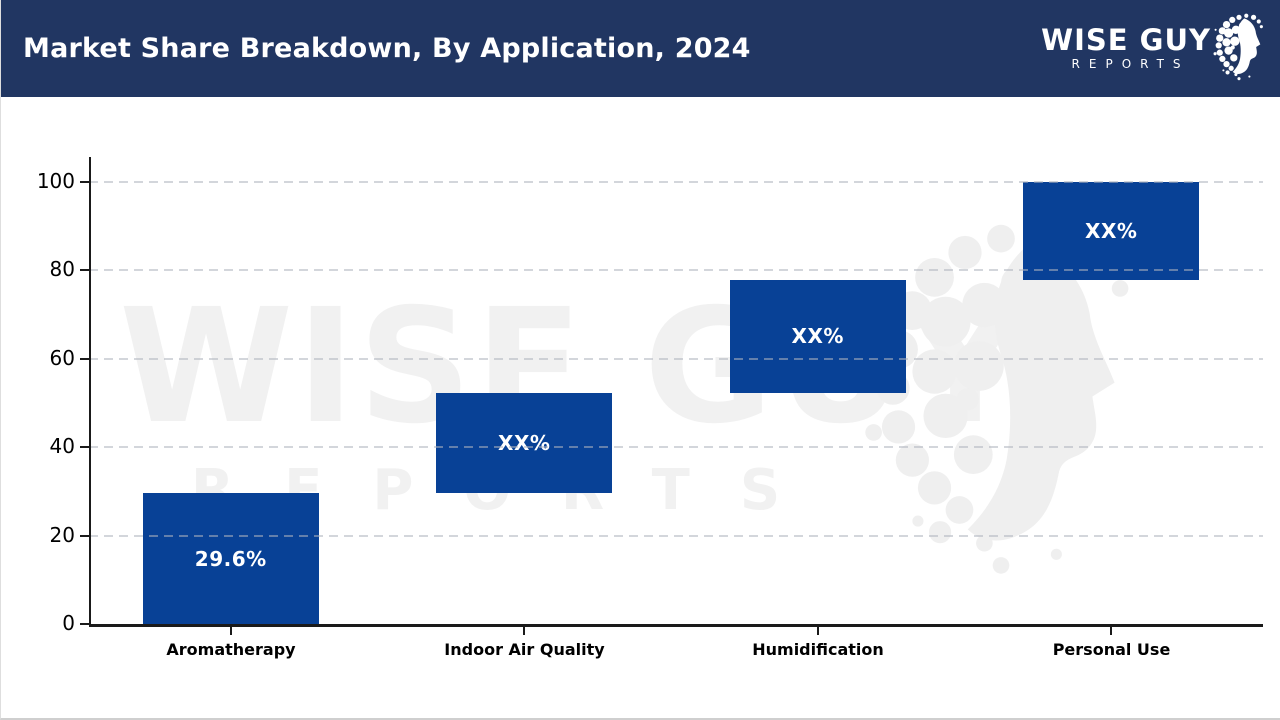 This screenshot has width=1280, height=720. Describe the element at coordinates (55, 181) in the screenshot. I see `y-tick-label: 100` at that location.